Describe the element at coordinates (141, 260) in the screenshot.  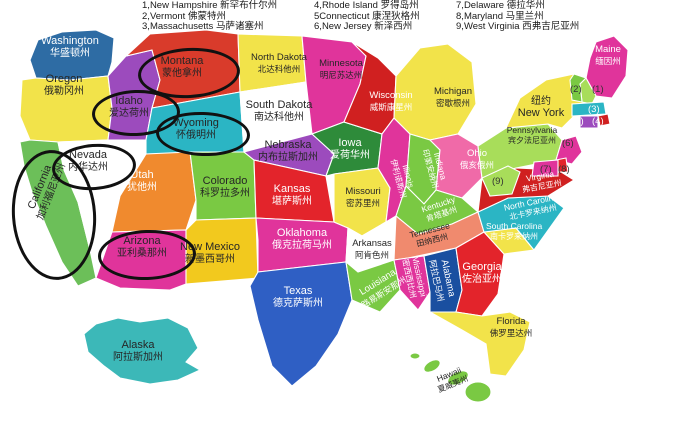
I see `shape-arizona` at that location.